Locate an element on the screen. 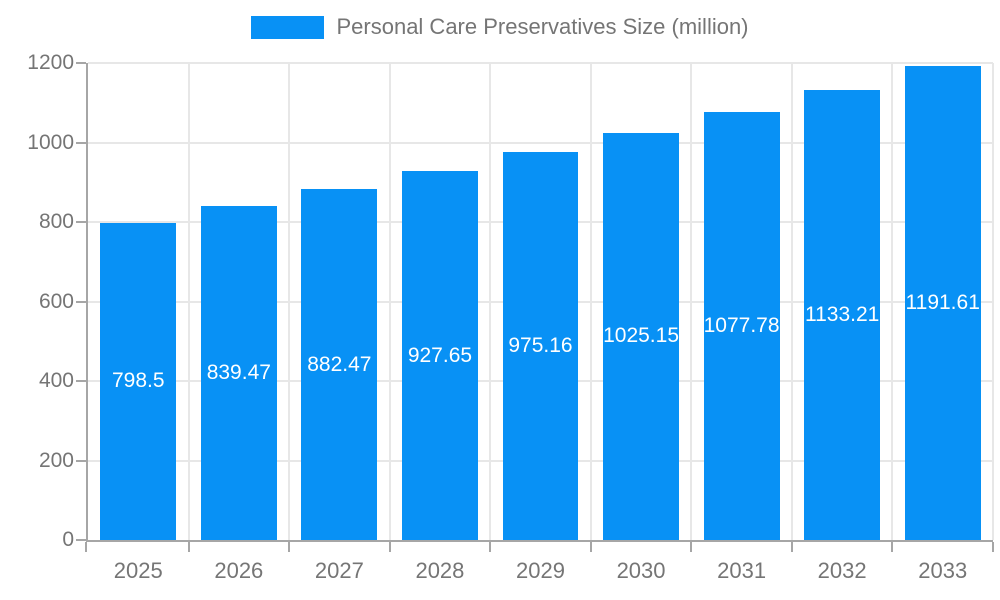  x-axis-tick-label: 2030 is located at coordinates (641, 570).